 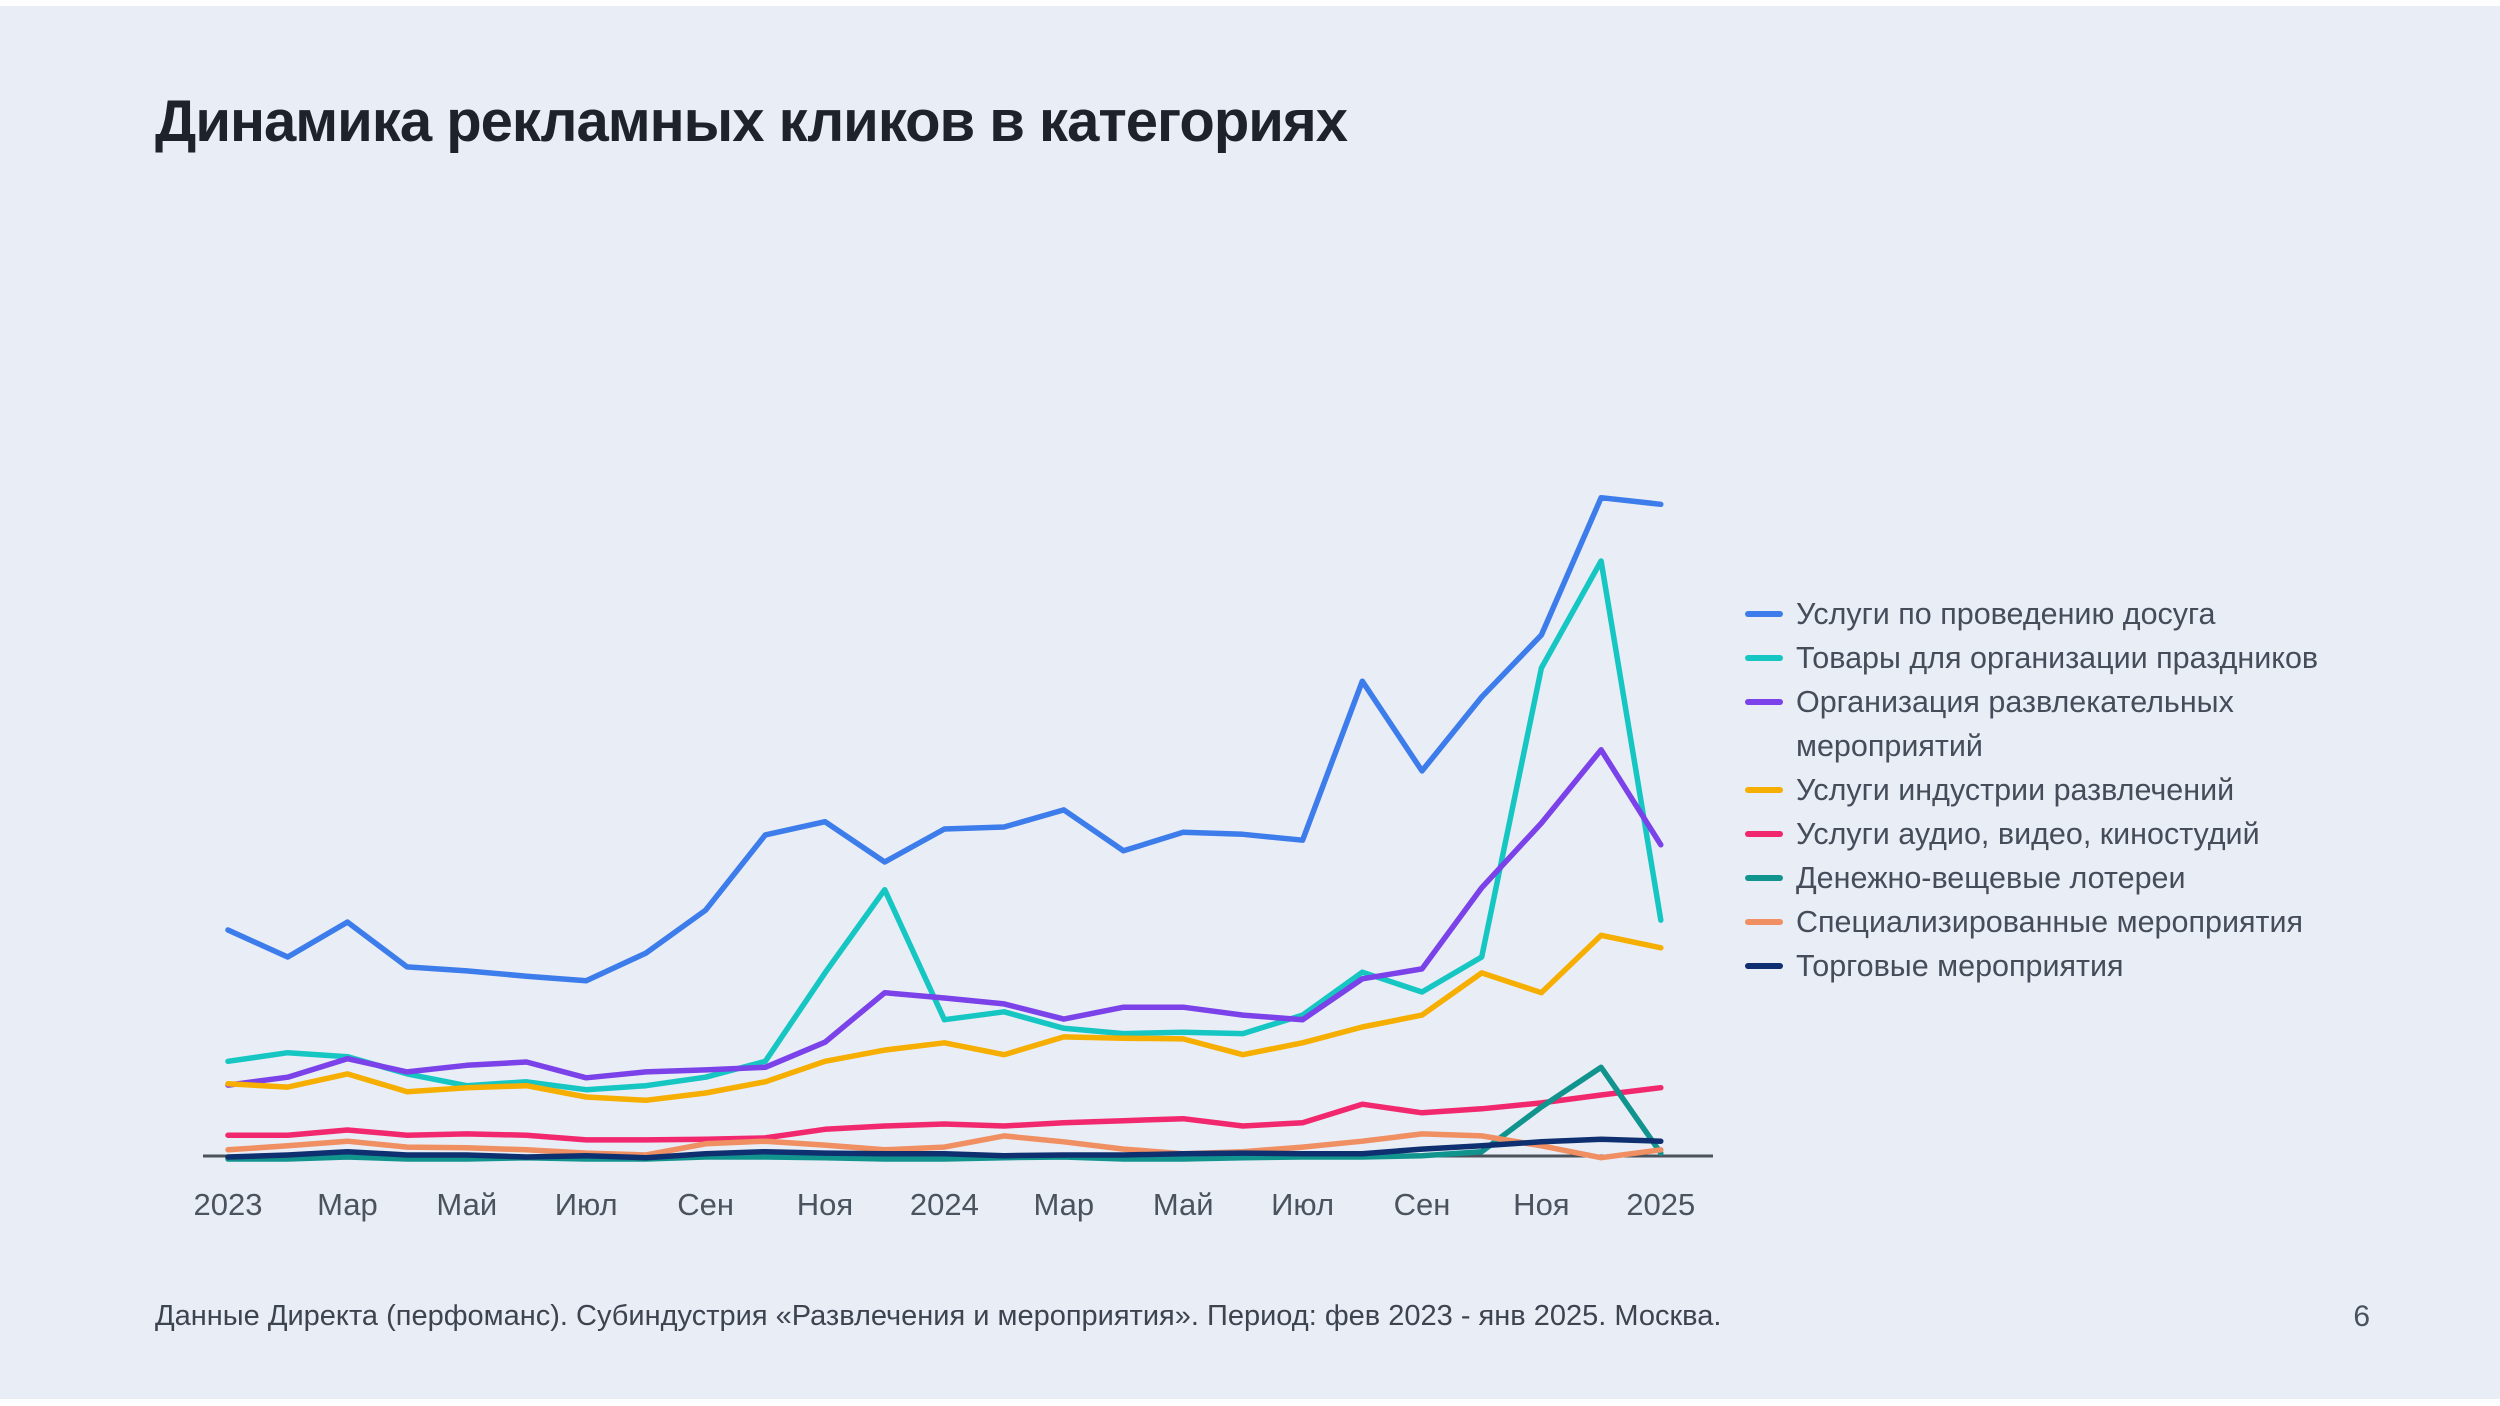 I want to click on page-title: Динамика рекламных кликов в категориях, so click(x=751, y=121).